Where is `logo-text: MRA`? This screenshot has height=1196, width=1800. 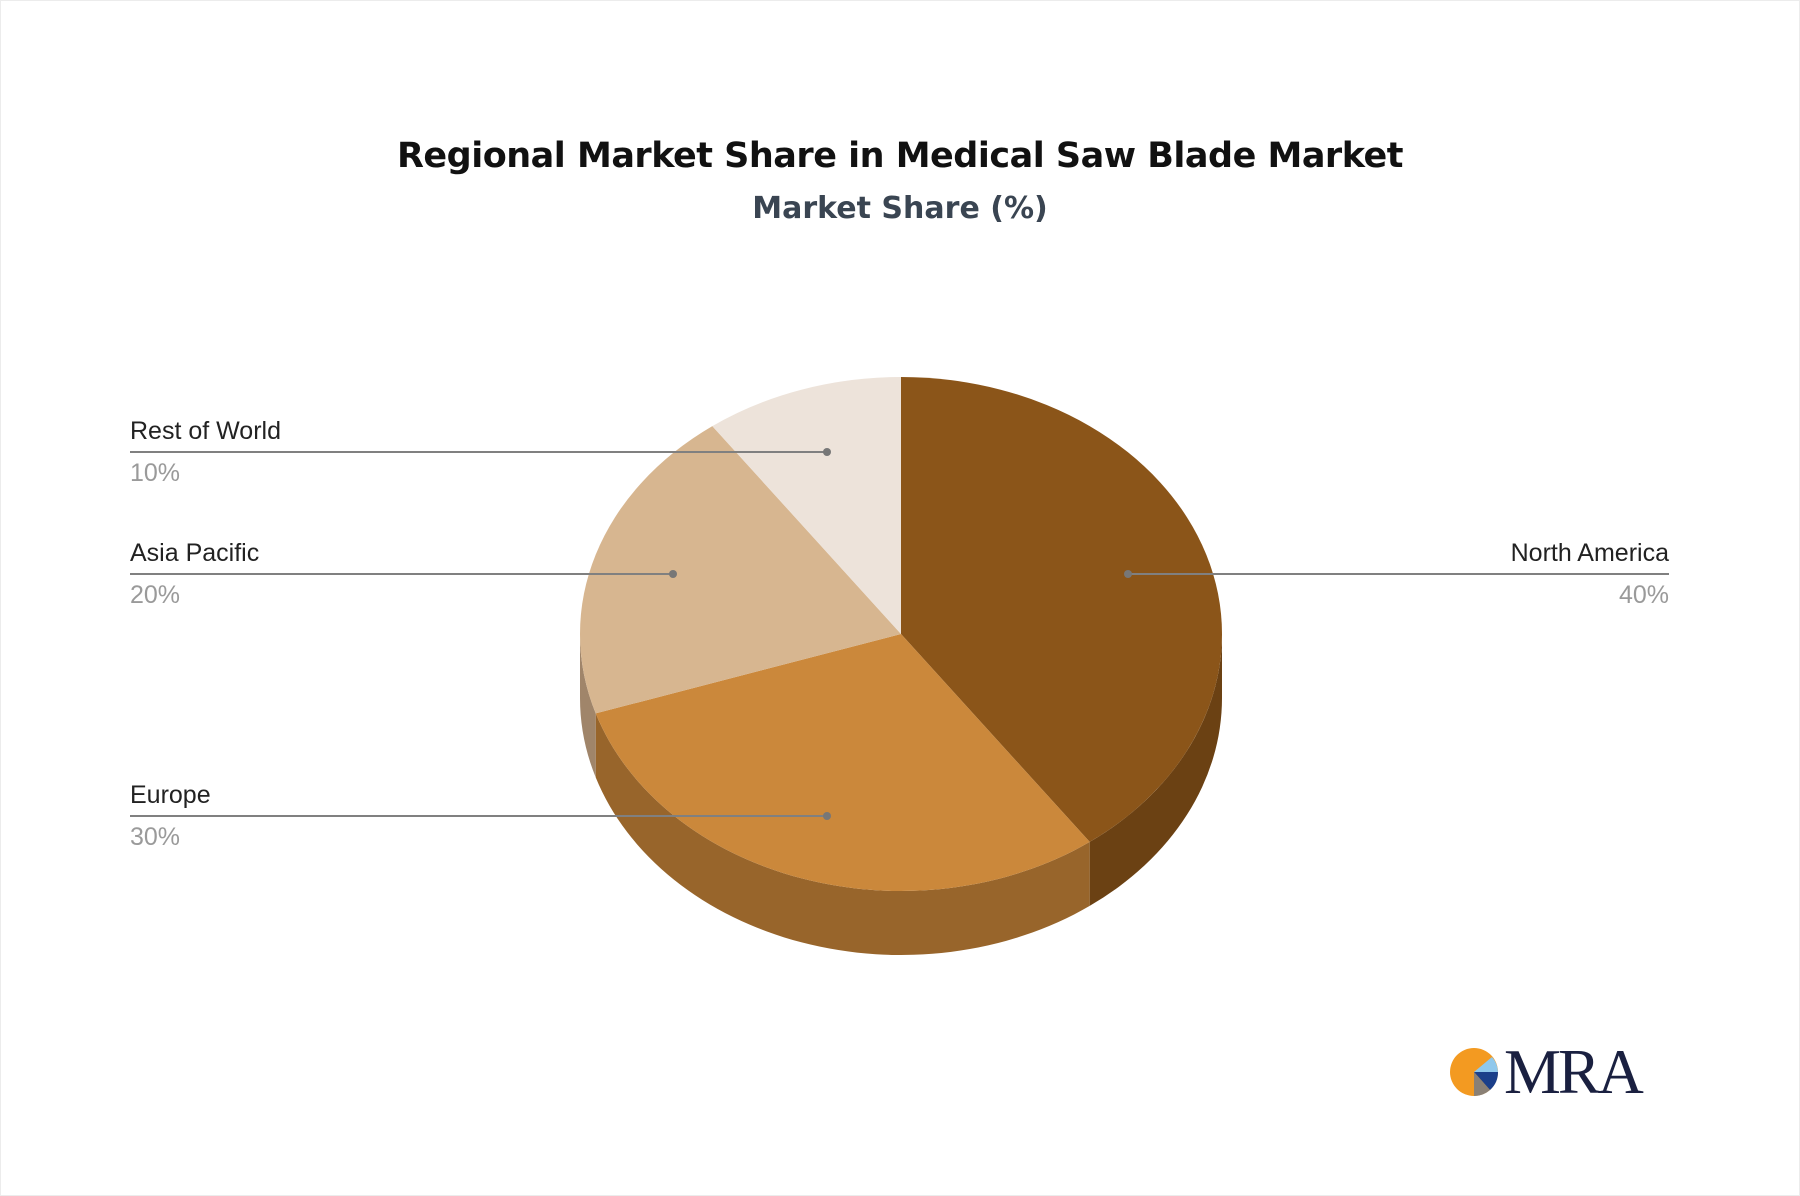 logo-text: MRA is located at coordinates (1574, 1071).